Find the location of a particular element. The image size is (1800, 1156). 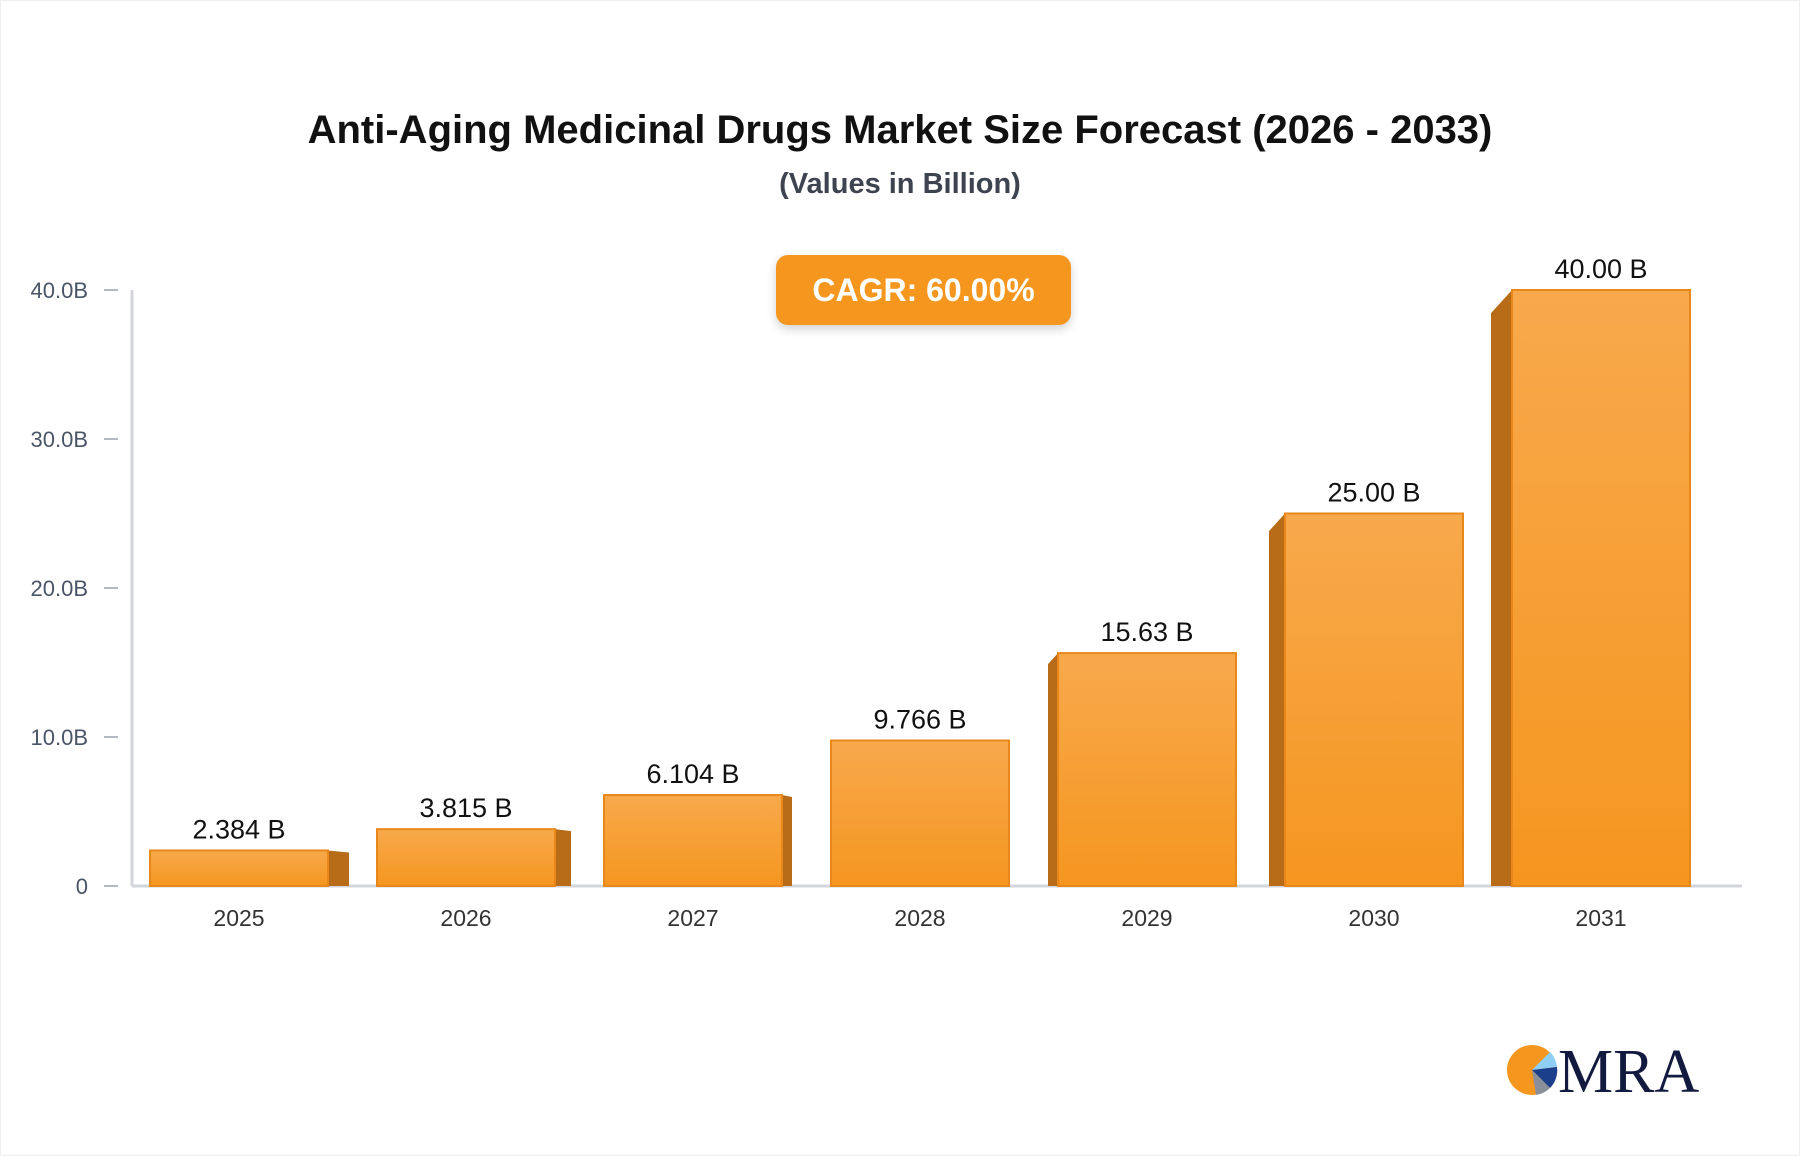

chart-subtitle: (Values in Billion) is located at coordinates (900, 184).